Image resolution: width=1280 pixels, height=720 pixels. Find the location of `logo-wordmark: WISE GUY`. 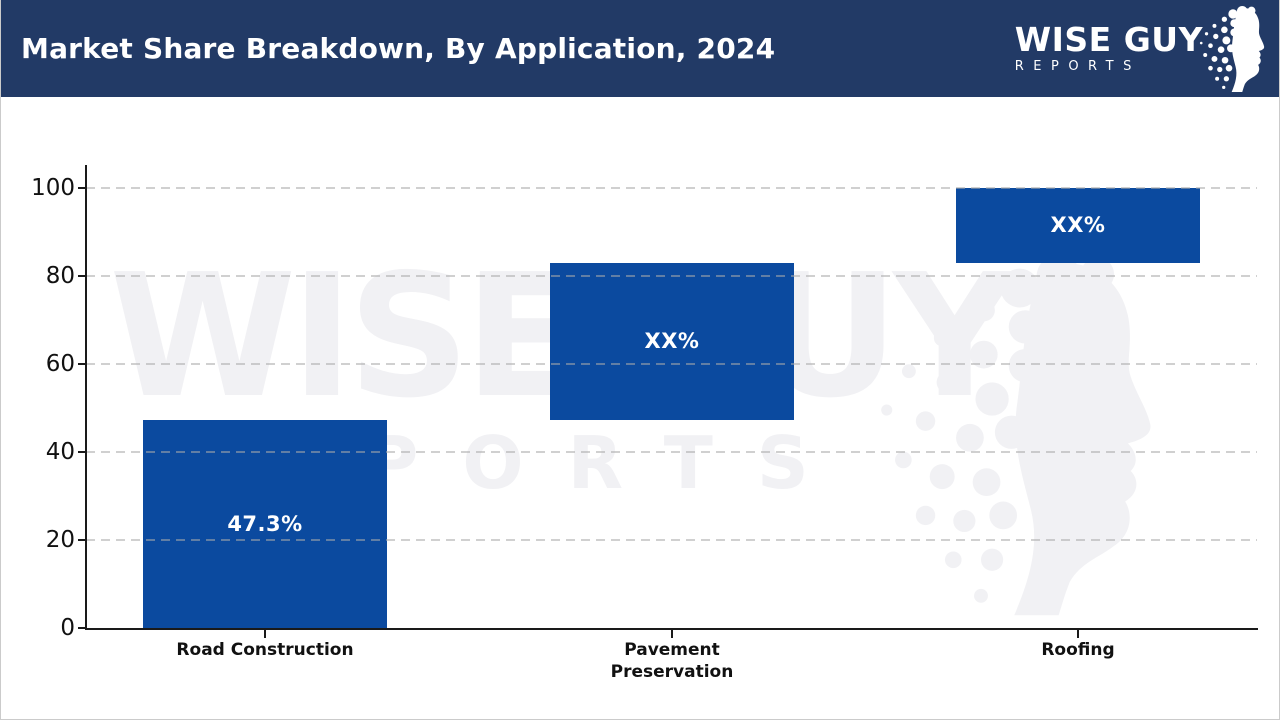

logo-wordmark: WISE GUY is located at coordinates (1108, 39).